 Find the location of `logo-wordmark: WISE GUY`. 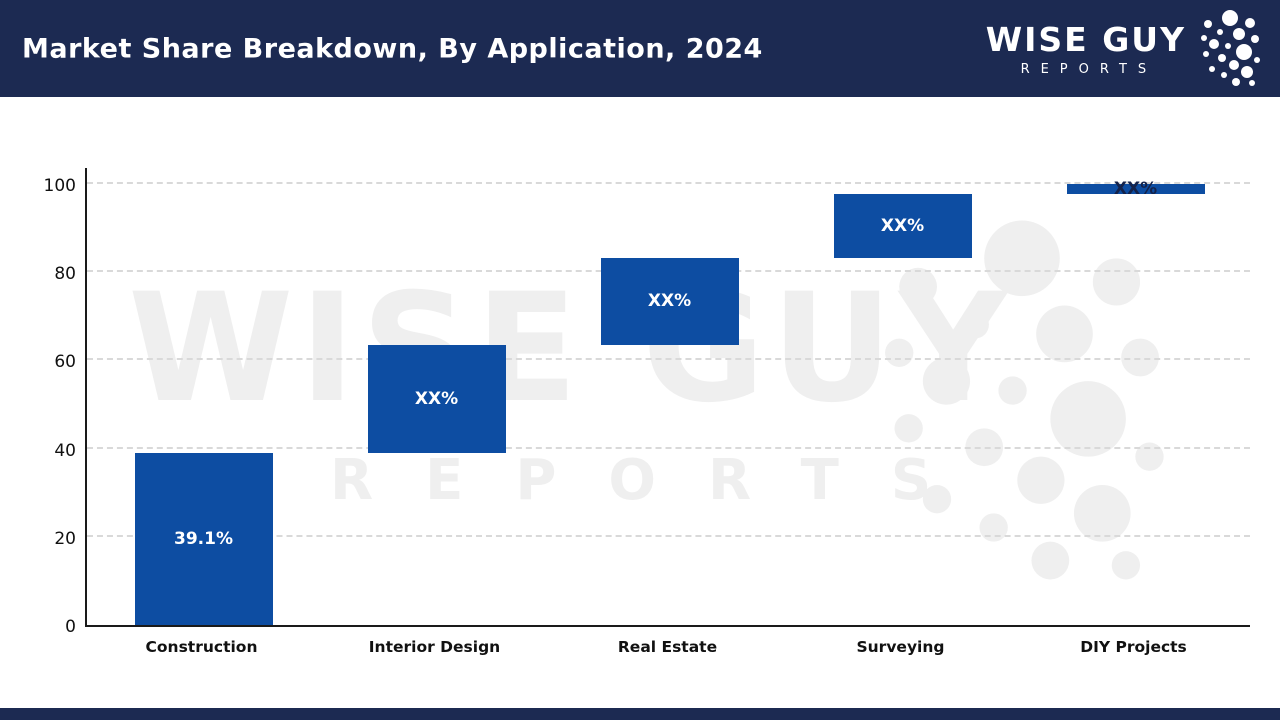

logo-wordmark: WISE GUY is located at coordinates (1085, 39).